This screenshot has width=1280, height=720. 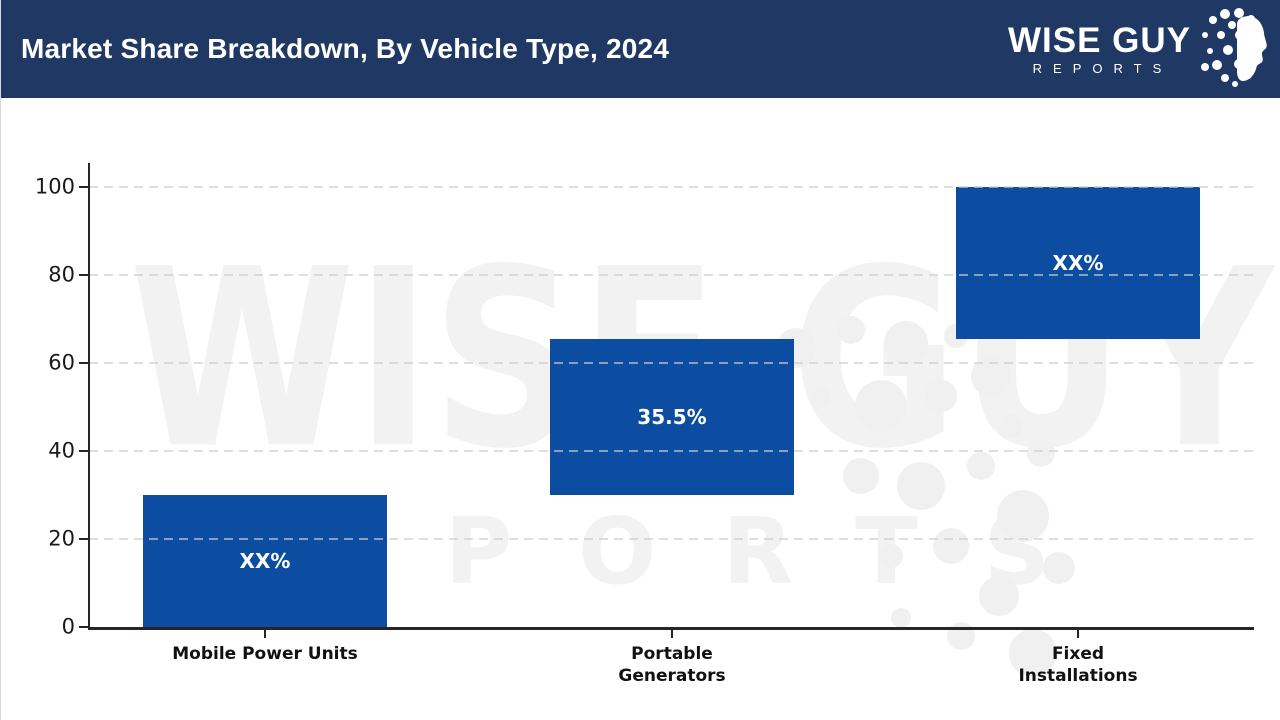 What do you see at coordinates (925, 496) in the screenshot?
I see `watermark-face-dots` at bounding box center [925, 496].